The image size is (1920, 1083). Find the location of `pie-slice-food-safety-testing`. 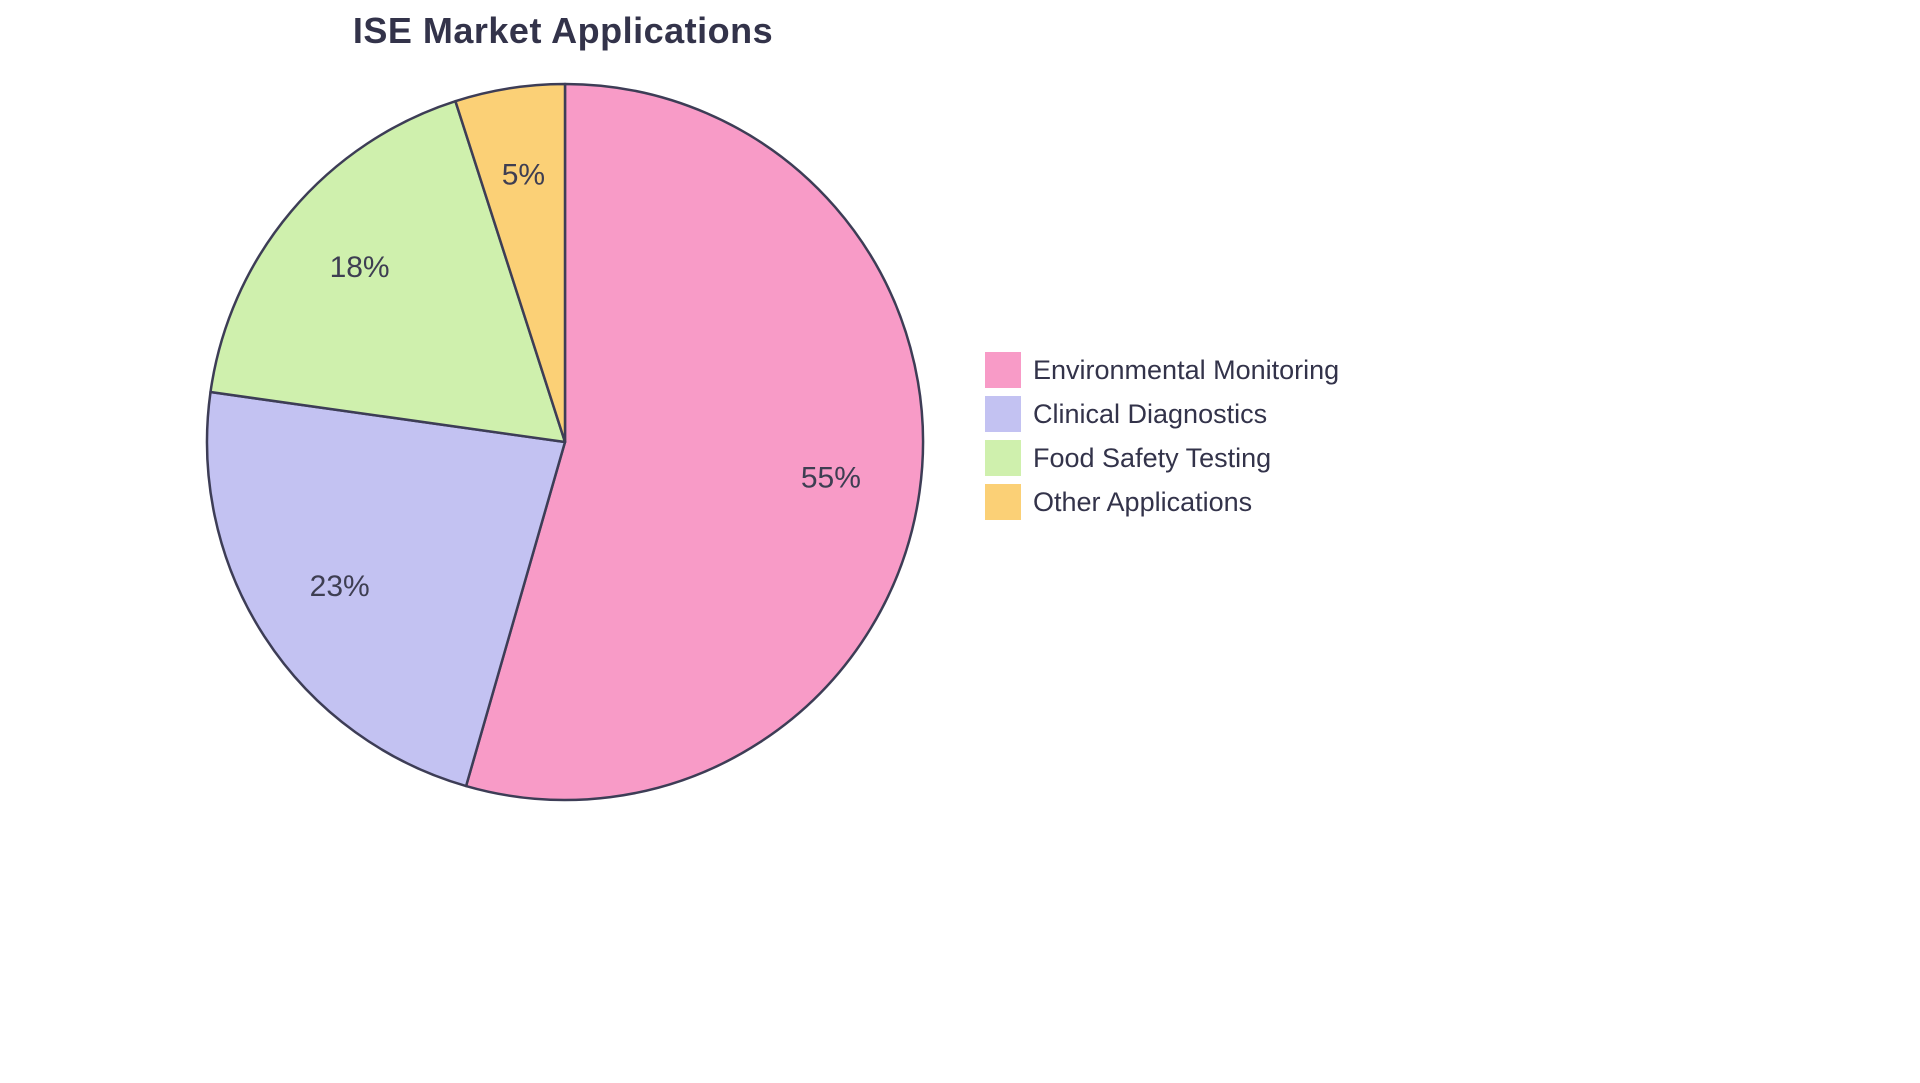

pie-slice-food-safety-testing is located at coordinates (388, 271).